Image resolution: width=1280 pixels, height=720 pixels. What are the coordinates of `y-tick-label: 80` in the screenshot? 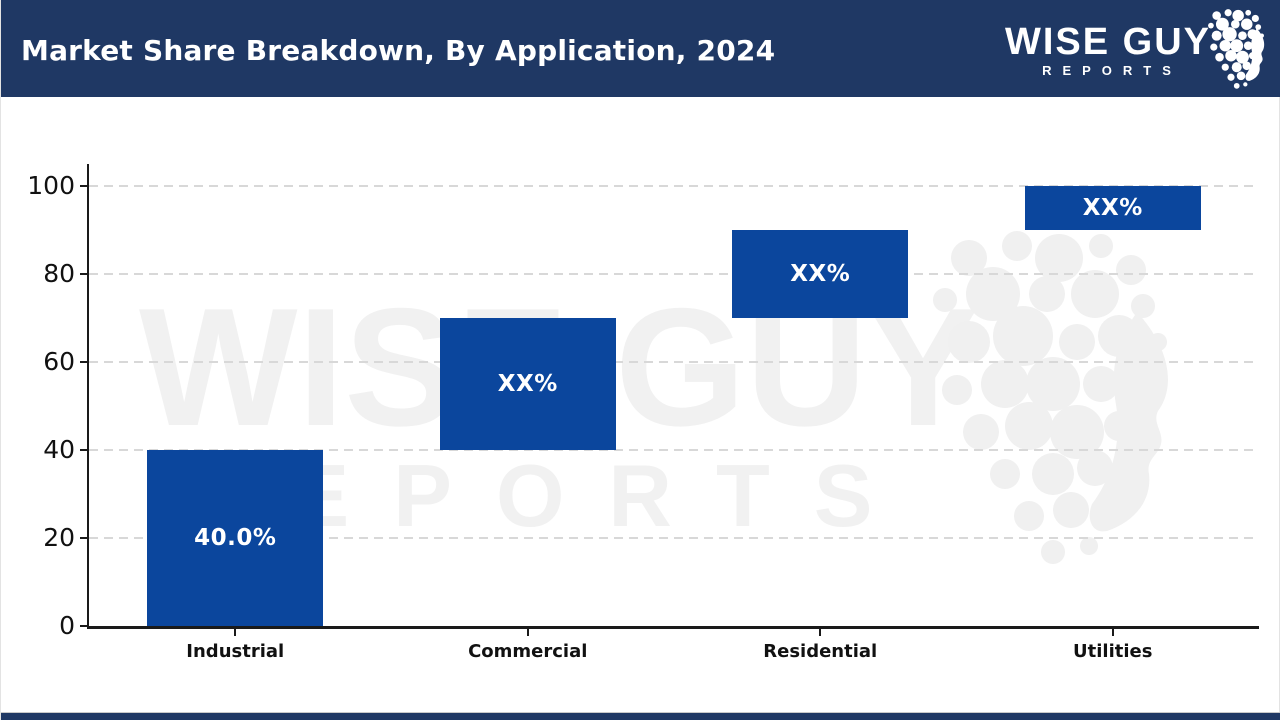 It's located at (59, 273).